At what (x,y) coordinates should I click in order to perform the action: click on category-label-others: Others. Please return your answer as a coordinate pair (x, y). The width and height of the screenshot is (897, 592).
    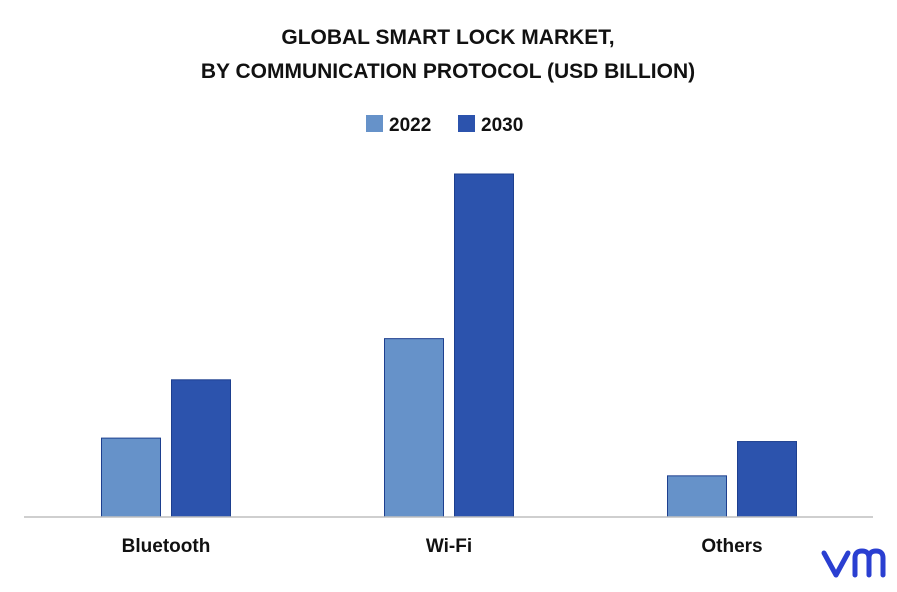
    Looking at the image, I should click on (731, 546).